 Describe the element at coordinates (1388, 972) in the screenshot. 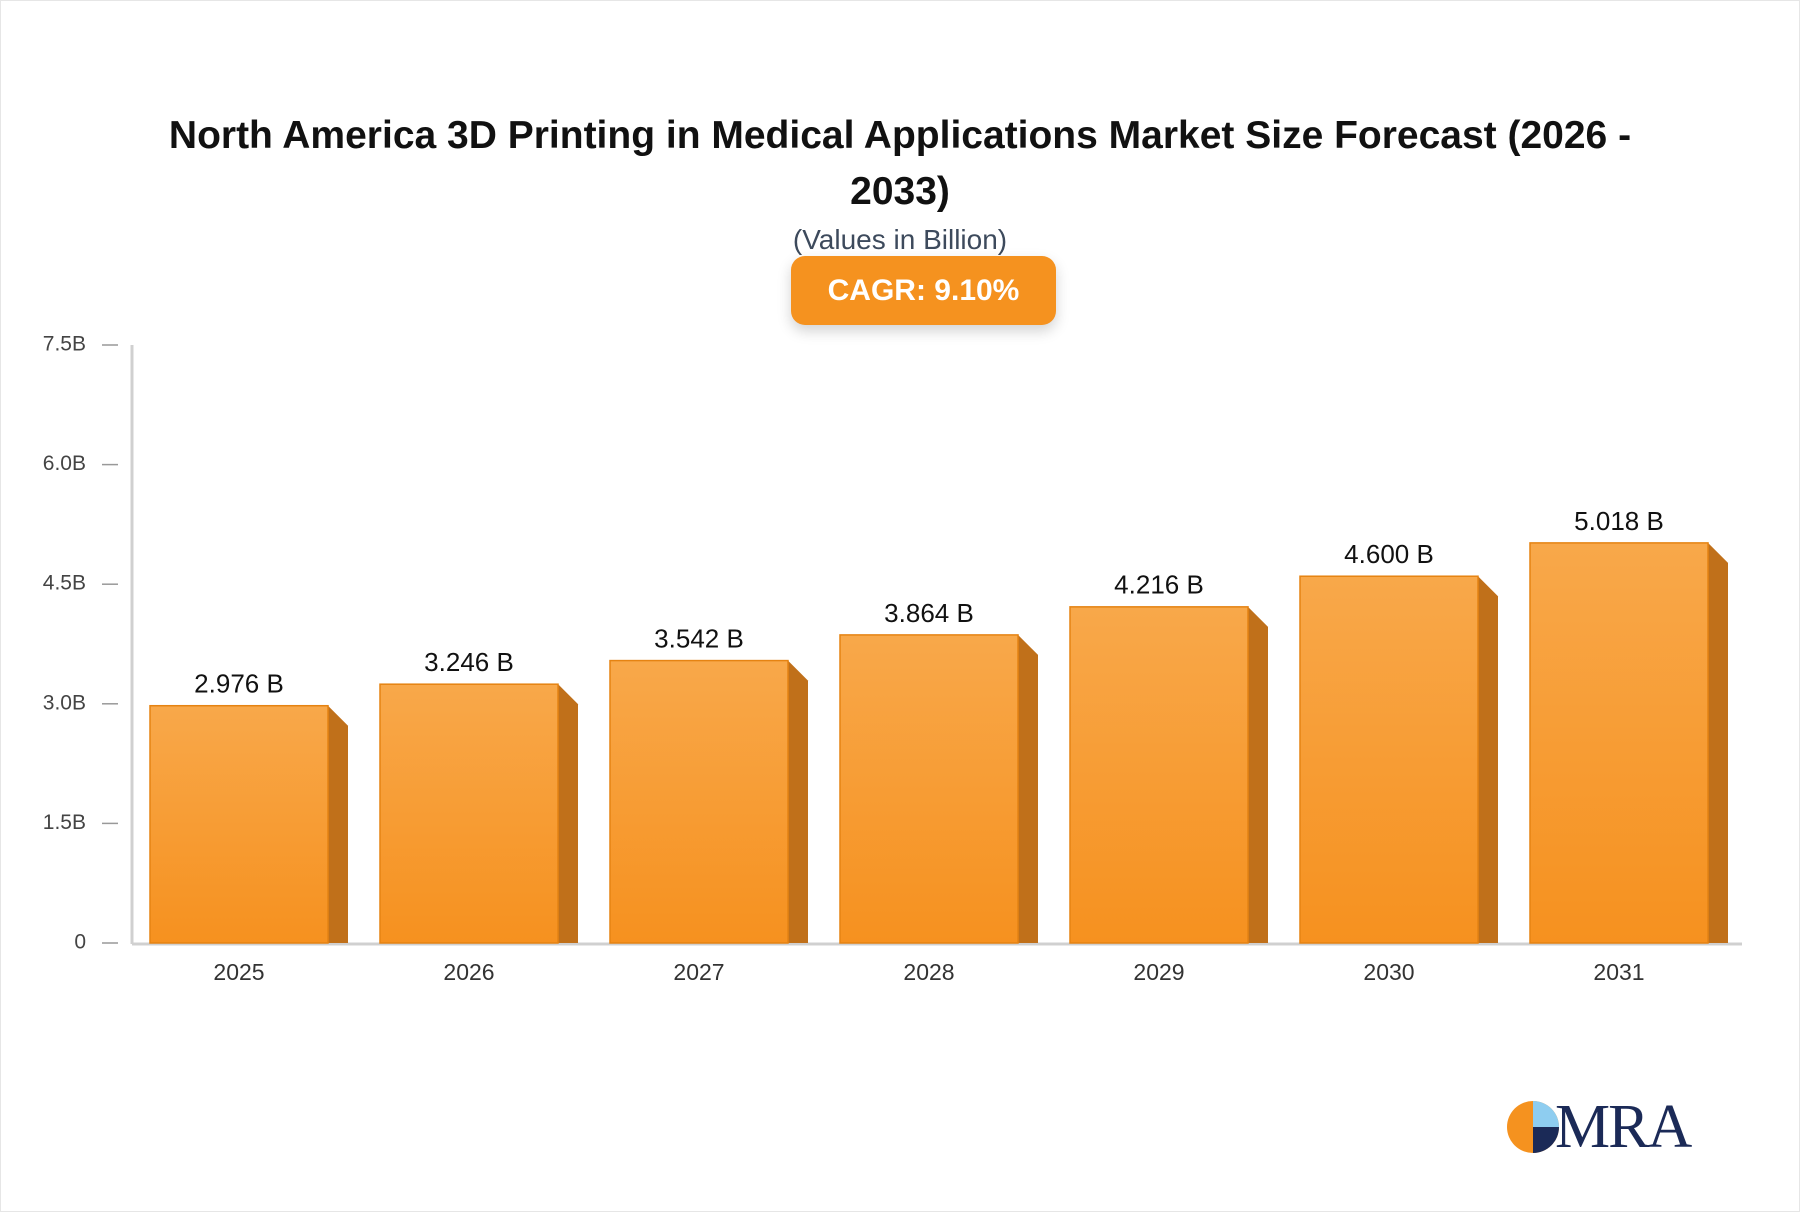

I see `x-tick-label: 2030` at that location.